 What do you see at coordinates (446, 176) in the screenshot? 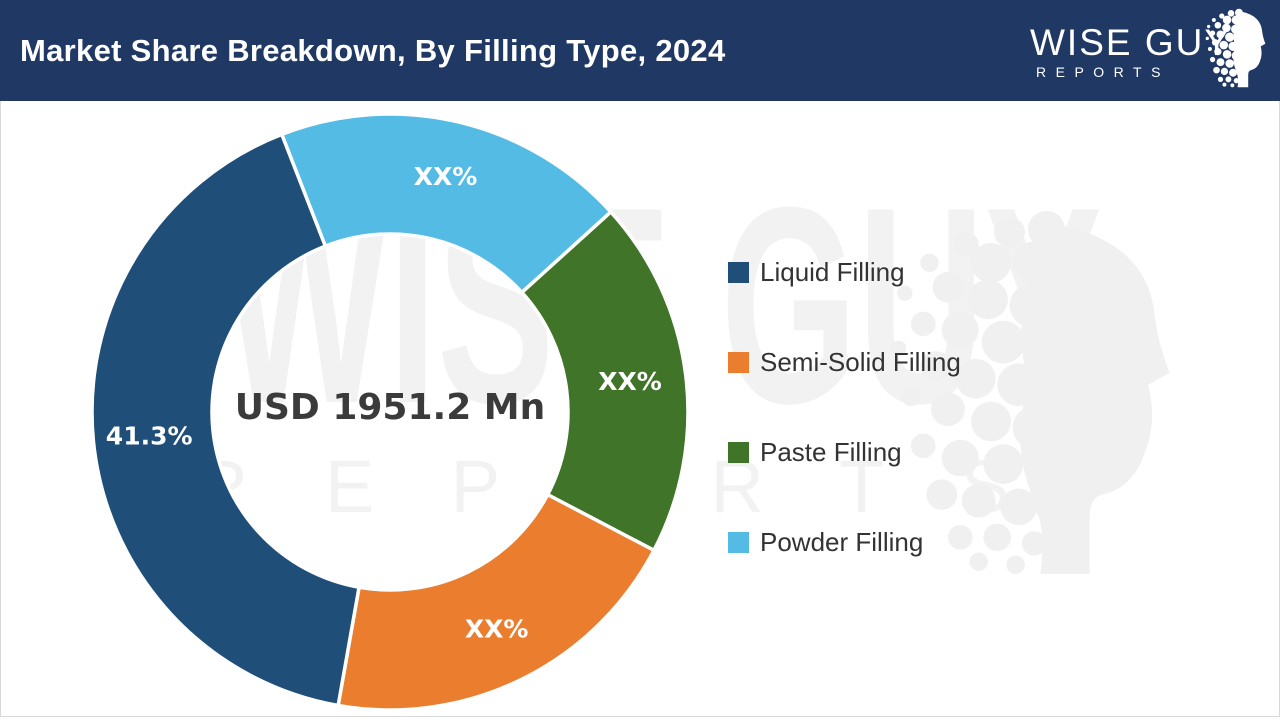
I see `slice-value-label-powder-filling: XX%` at bounding box center [446, 176].